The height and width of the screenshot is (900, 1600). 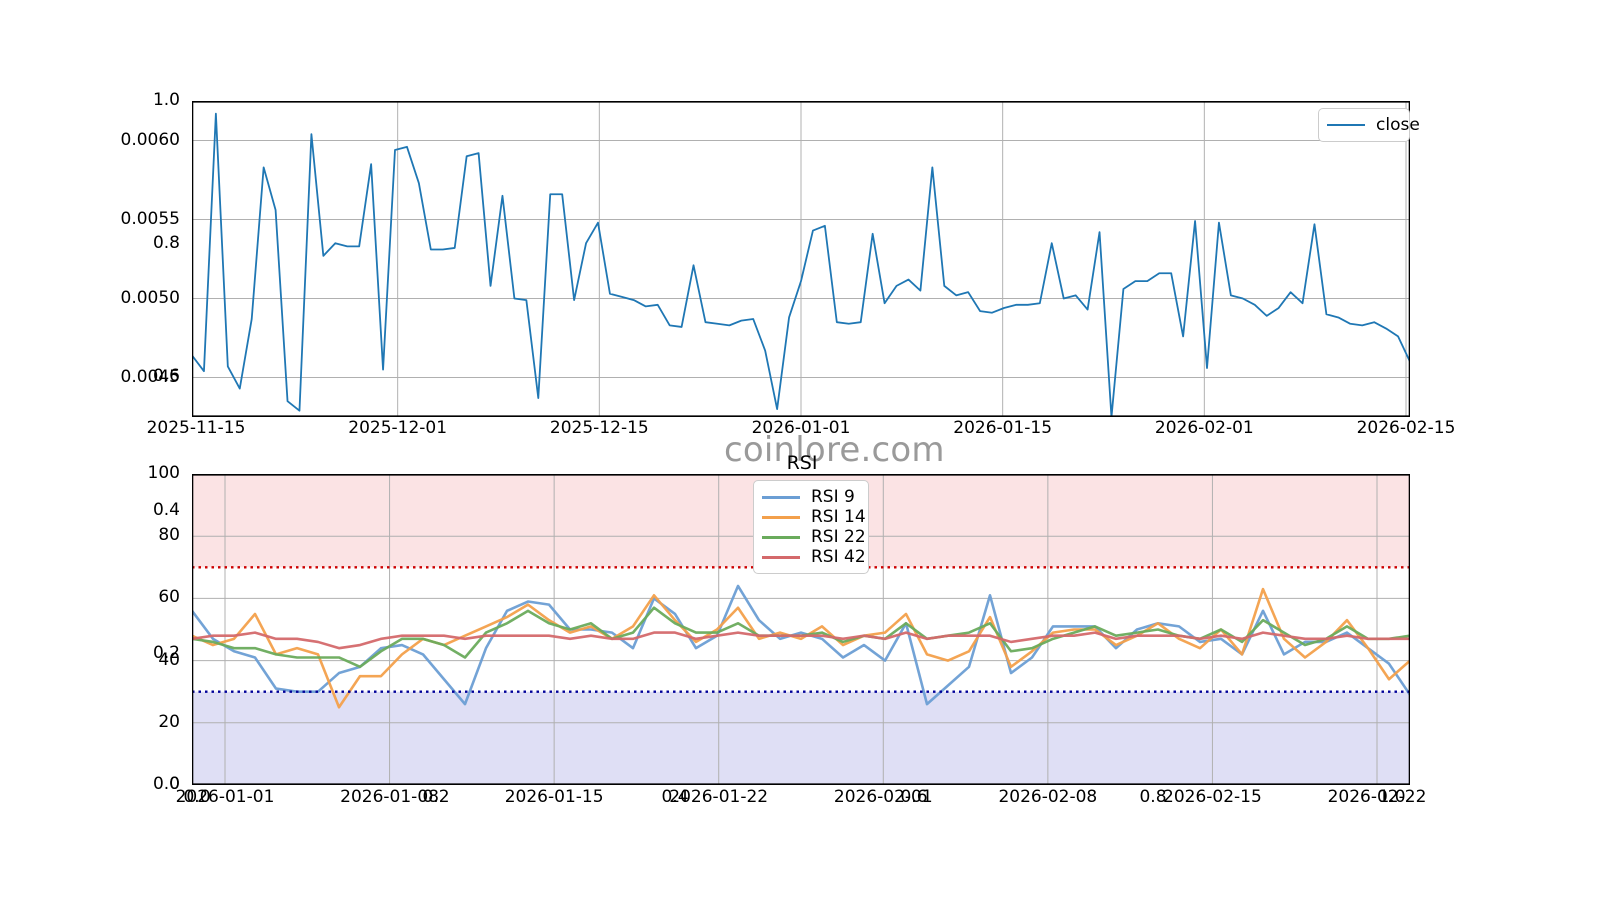 I want to click on rsi-legend-item: RSI 22, so click(x=814, y=537).